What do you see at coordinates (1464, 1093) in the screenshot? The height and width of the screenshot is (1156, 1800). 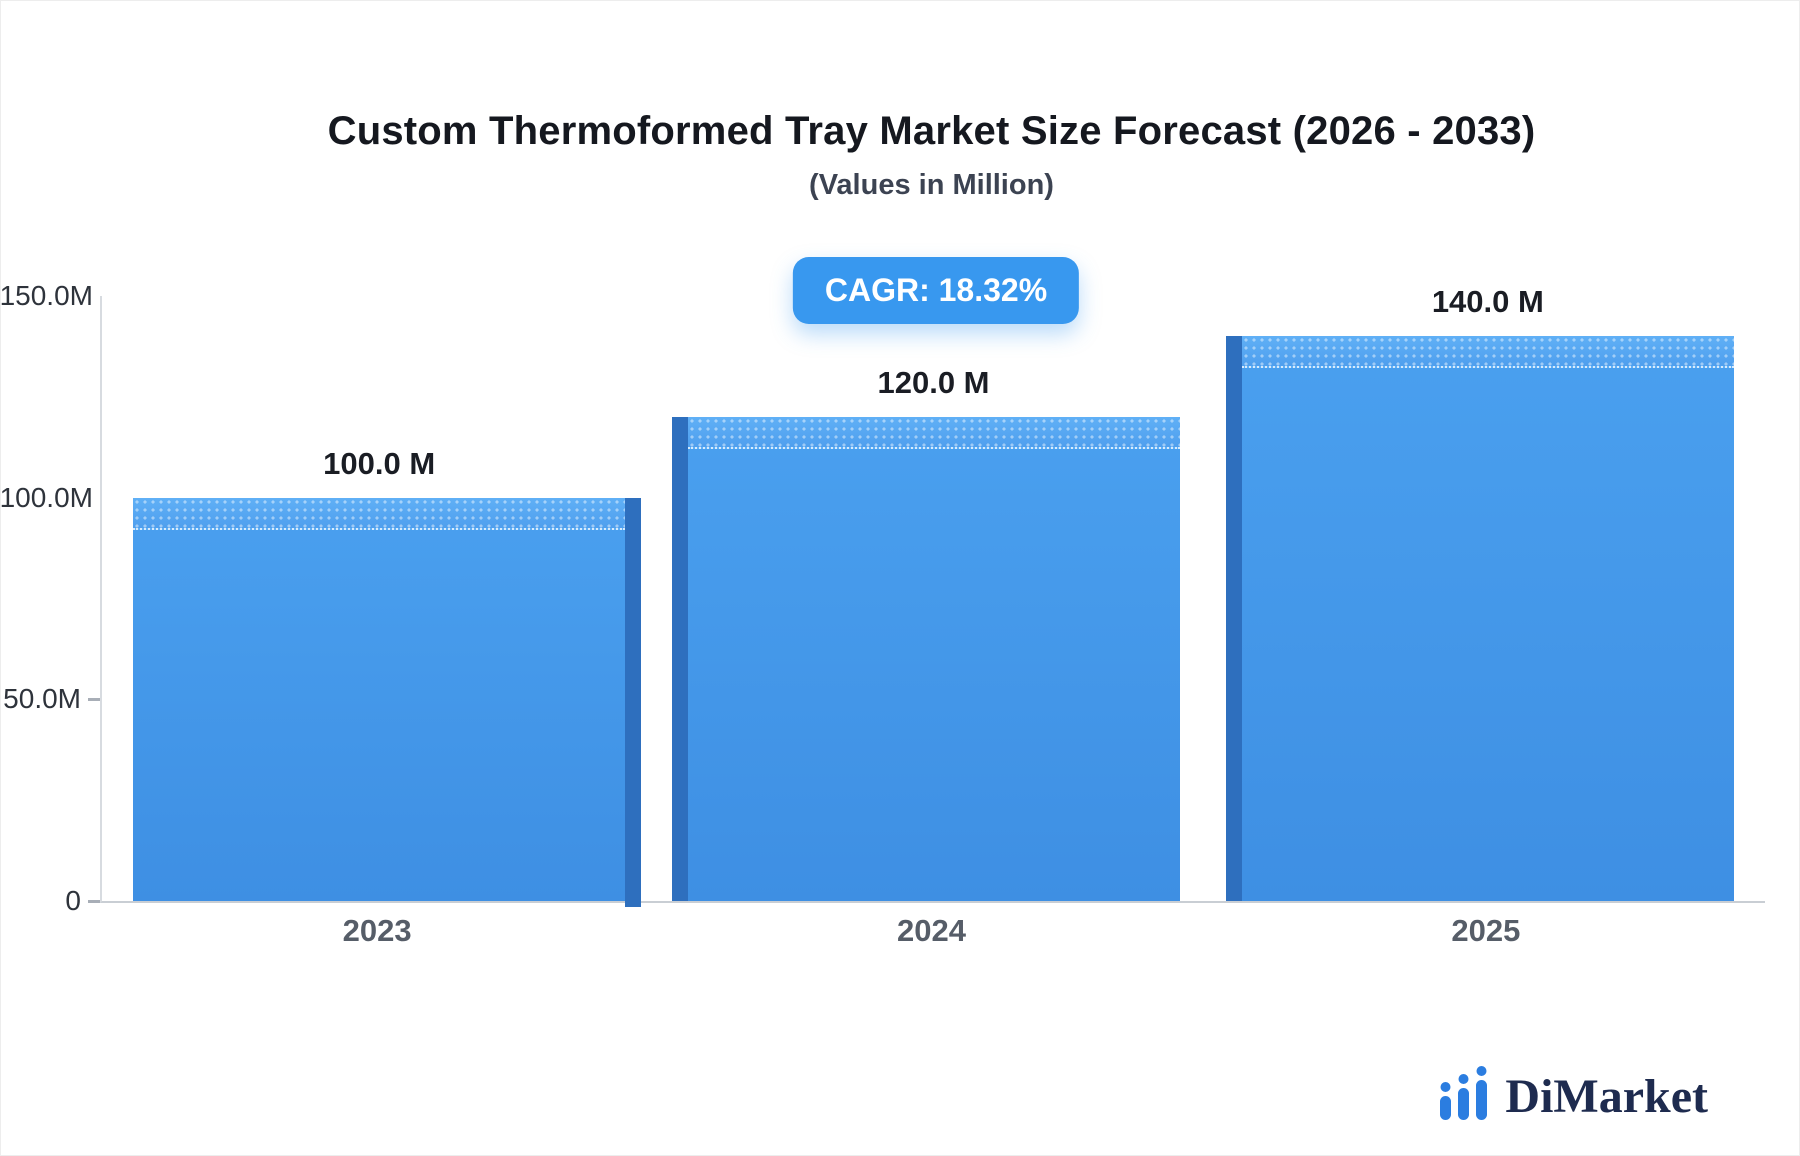 I see `bar-chart-logo-icon` at bounding box center [1464, 1093].